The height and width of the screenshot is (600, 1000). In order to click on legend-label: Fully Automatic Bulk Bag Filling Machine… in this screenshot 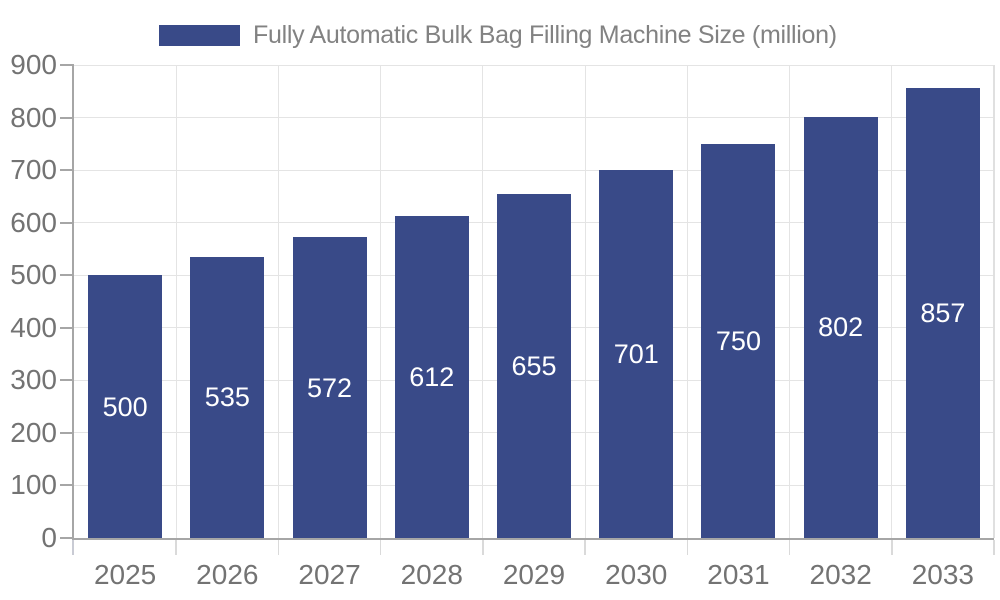, I will do `click(545, 35)`.